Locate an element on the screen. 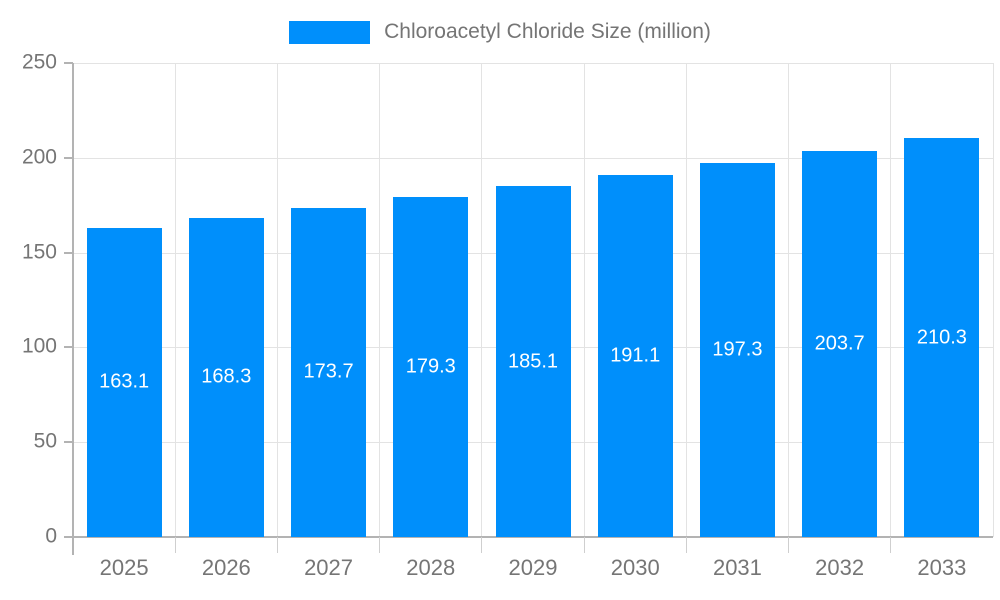 Image resolution: width=1000 pixels, height=600 pixels. bar-2025 is located at coordinates (124, 382).